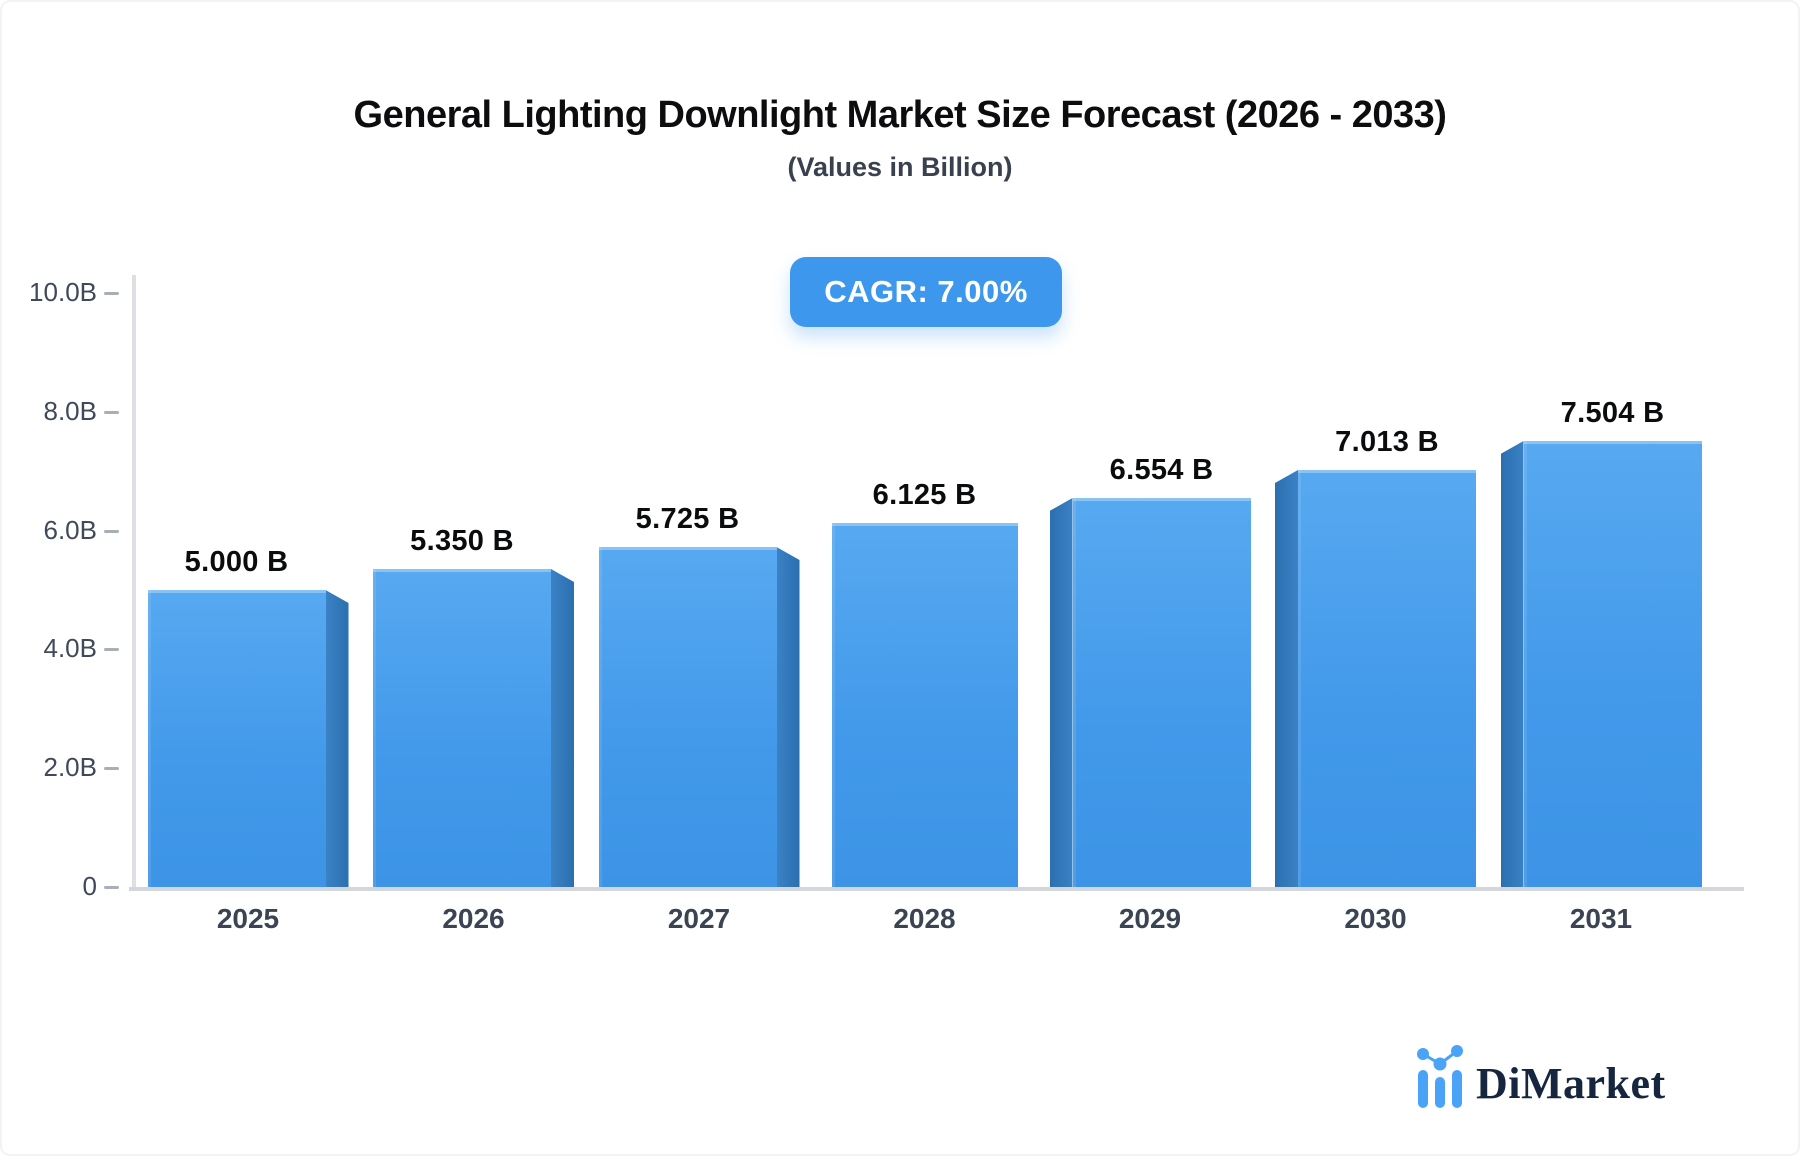 The image size is (1800, 1156). I want to click on bar-2027, so click(687, 717).